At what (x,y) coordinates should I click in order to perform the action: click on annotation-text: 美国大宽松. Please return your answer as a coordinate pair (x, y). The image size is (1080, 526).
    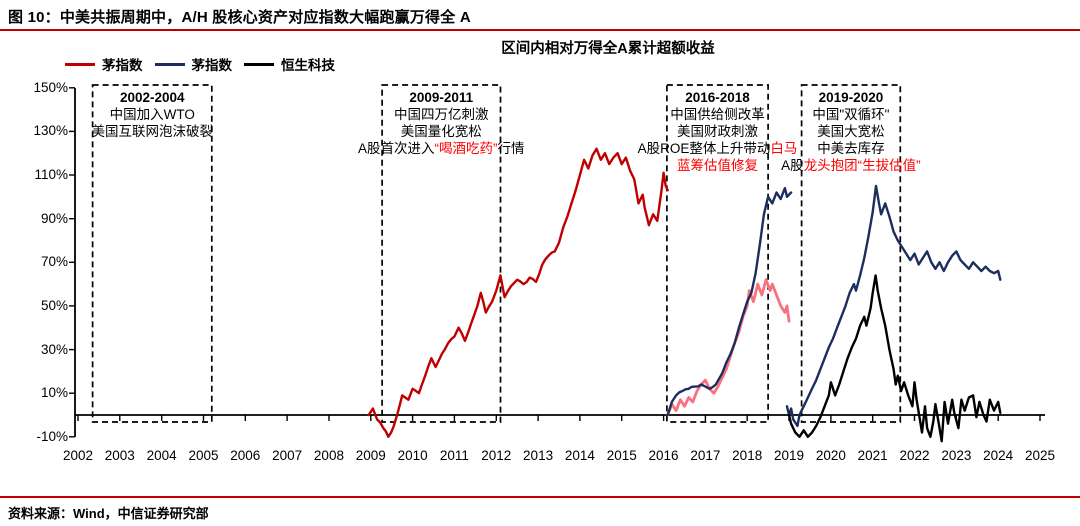
    Looking at the image, I should click on (851, 131).